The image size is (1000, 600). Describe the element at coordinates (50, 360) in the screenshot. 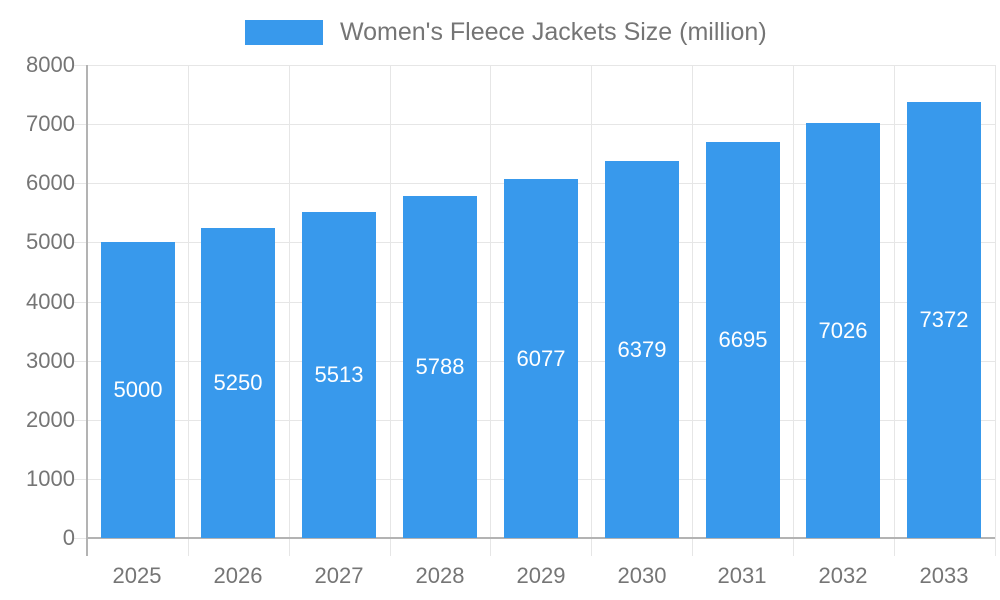

I see `y-axis-tick-label: 3000` at that location.